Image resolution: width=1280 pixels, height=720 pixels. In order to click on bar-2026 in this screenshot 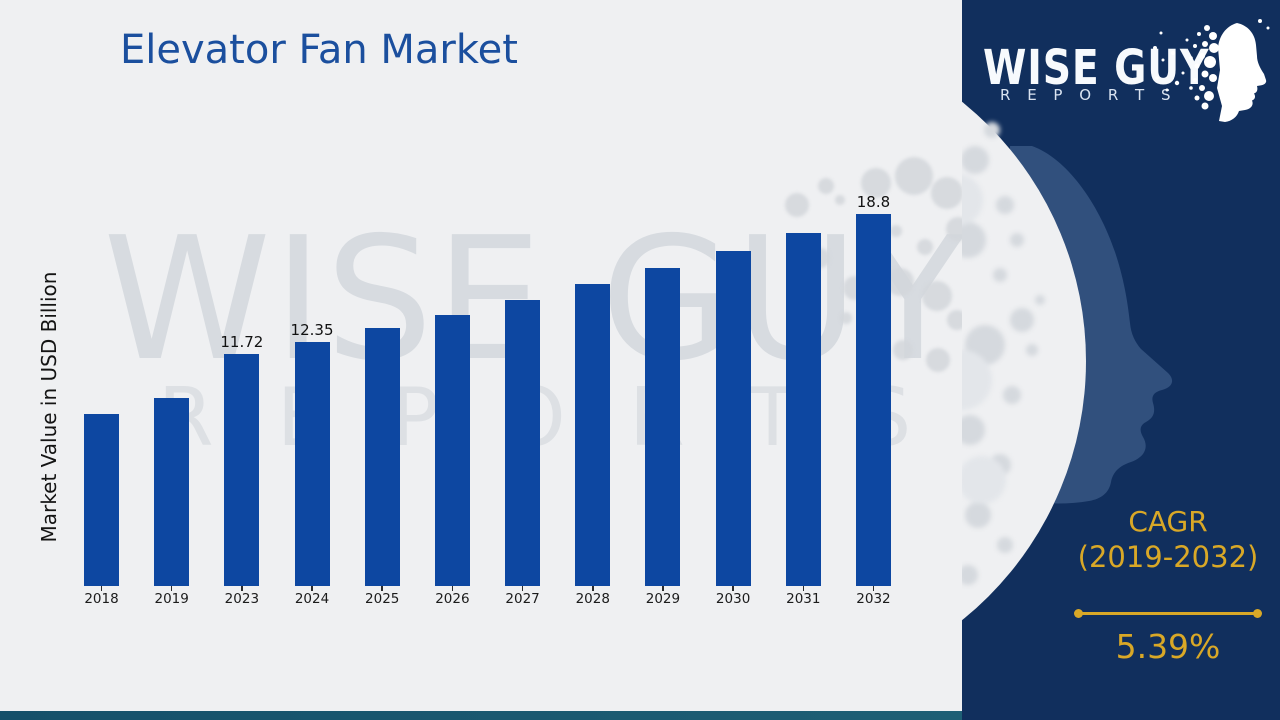, I will do `click(452, 450)`.